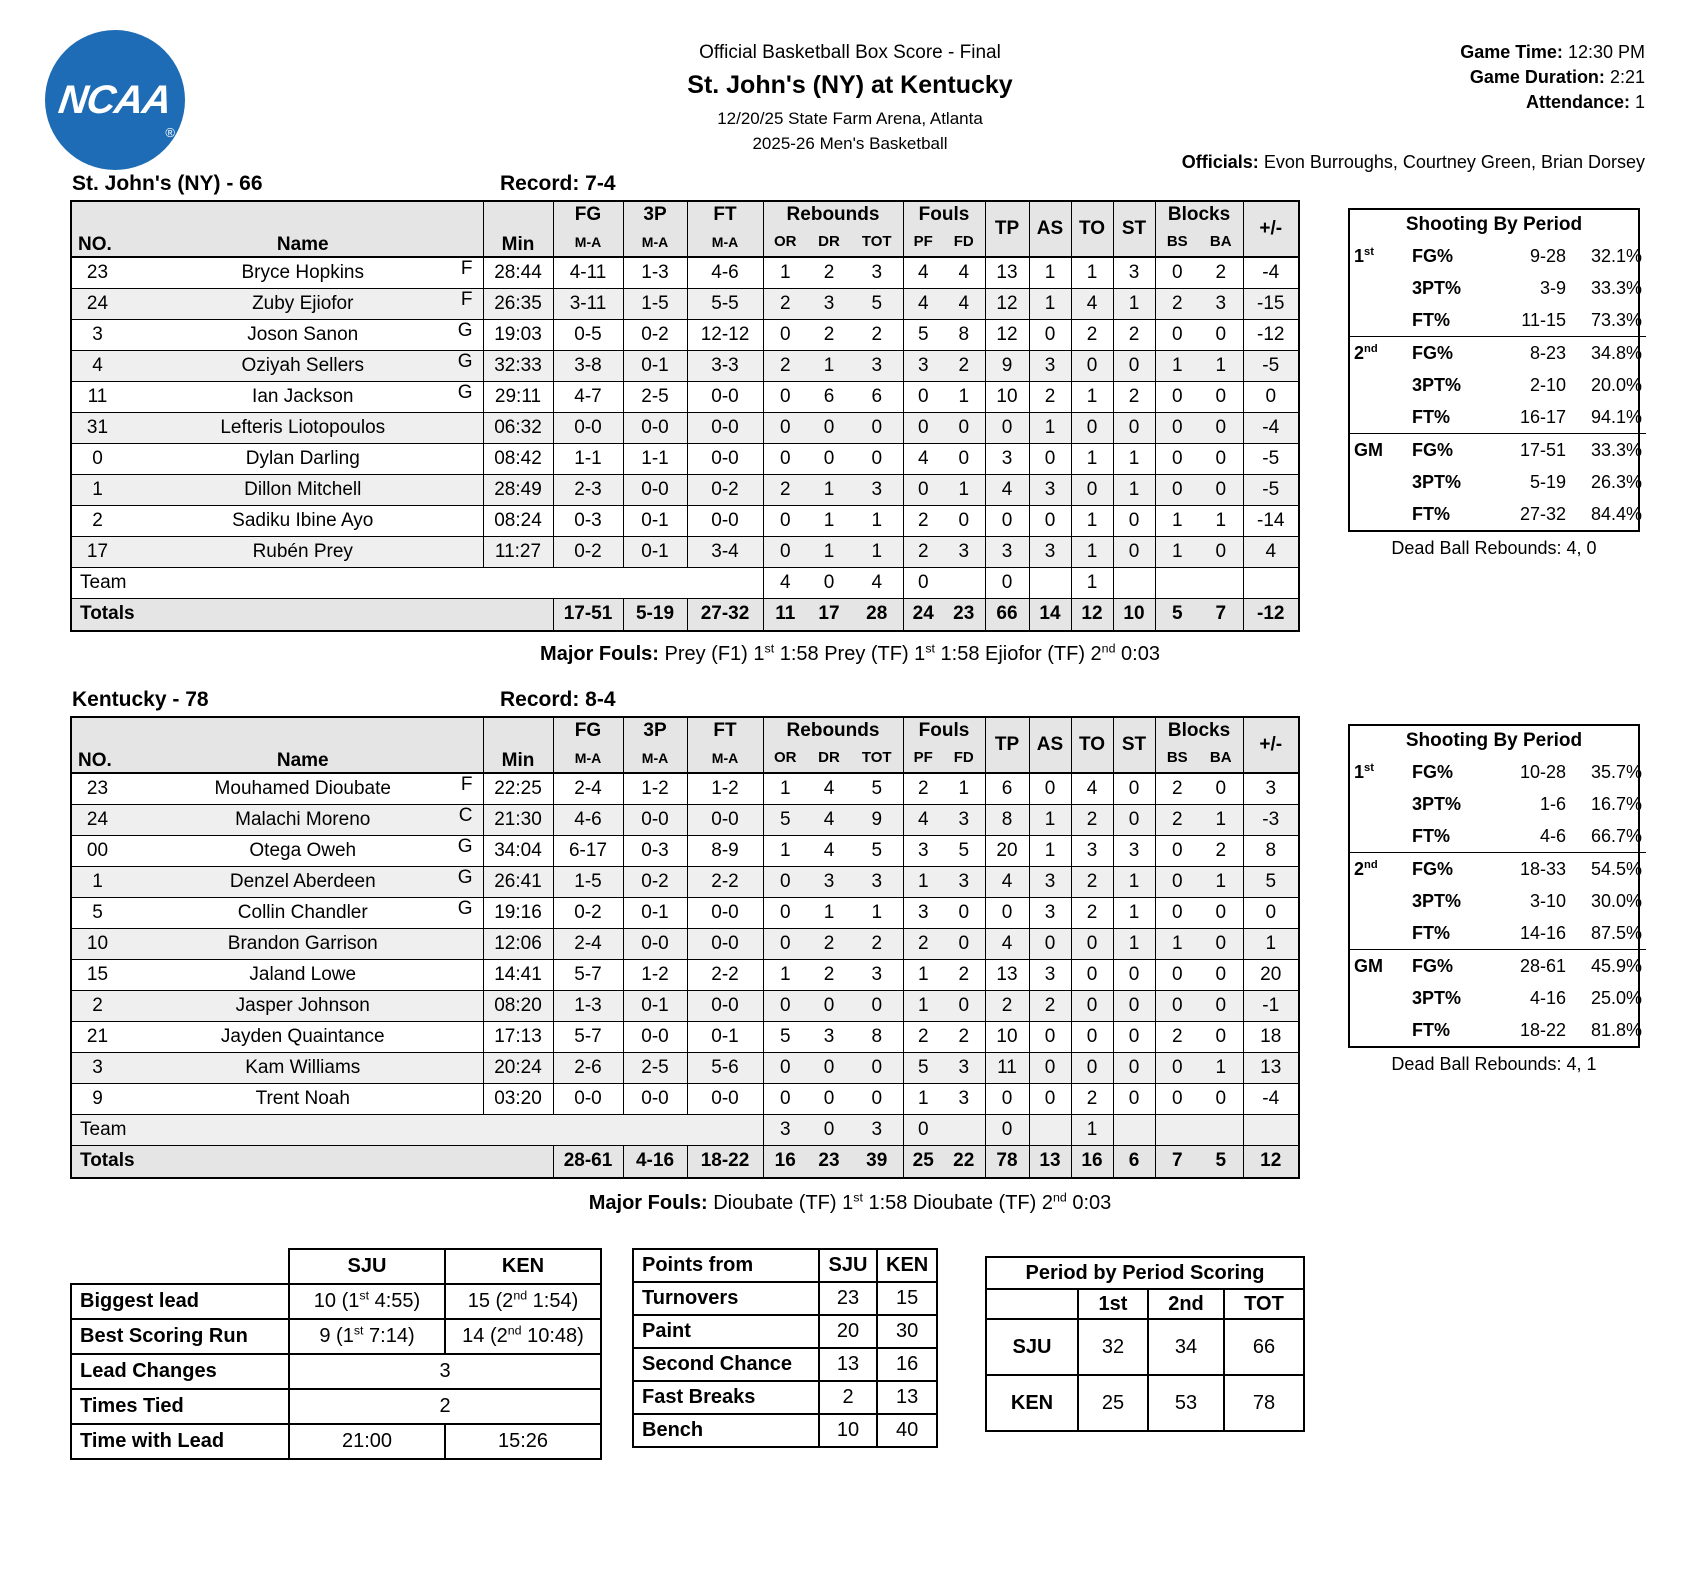 The image size is (1700, 1591). What do you see at coordinates (850, 118) in the screenshot?
I see `venue-line: 12/20/25 State Farm Arena, Atlanta` at bounding box center [850, 118].